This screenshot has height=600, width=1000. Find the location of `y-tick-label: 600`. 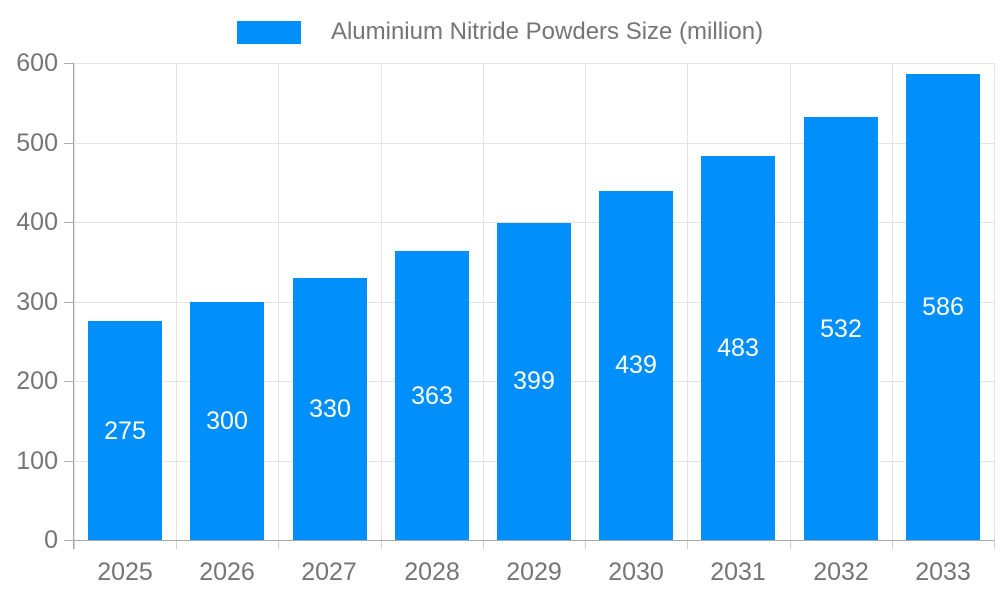

y-tick-label: 600 is located at coordinates (37, 63).